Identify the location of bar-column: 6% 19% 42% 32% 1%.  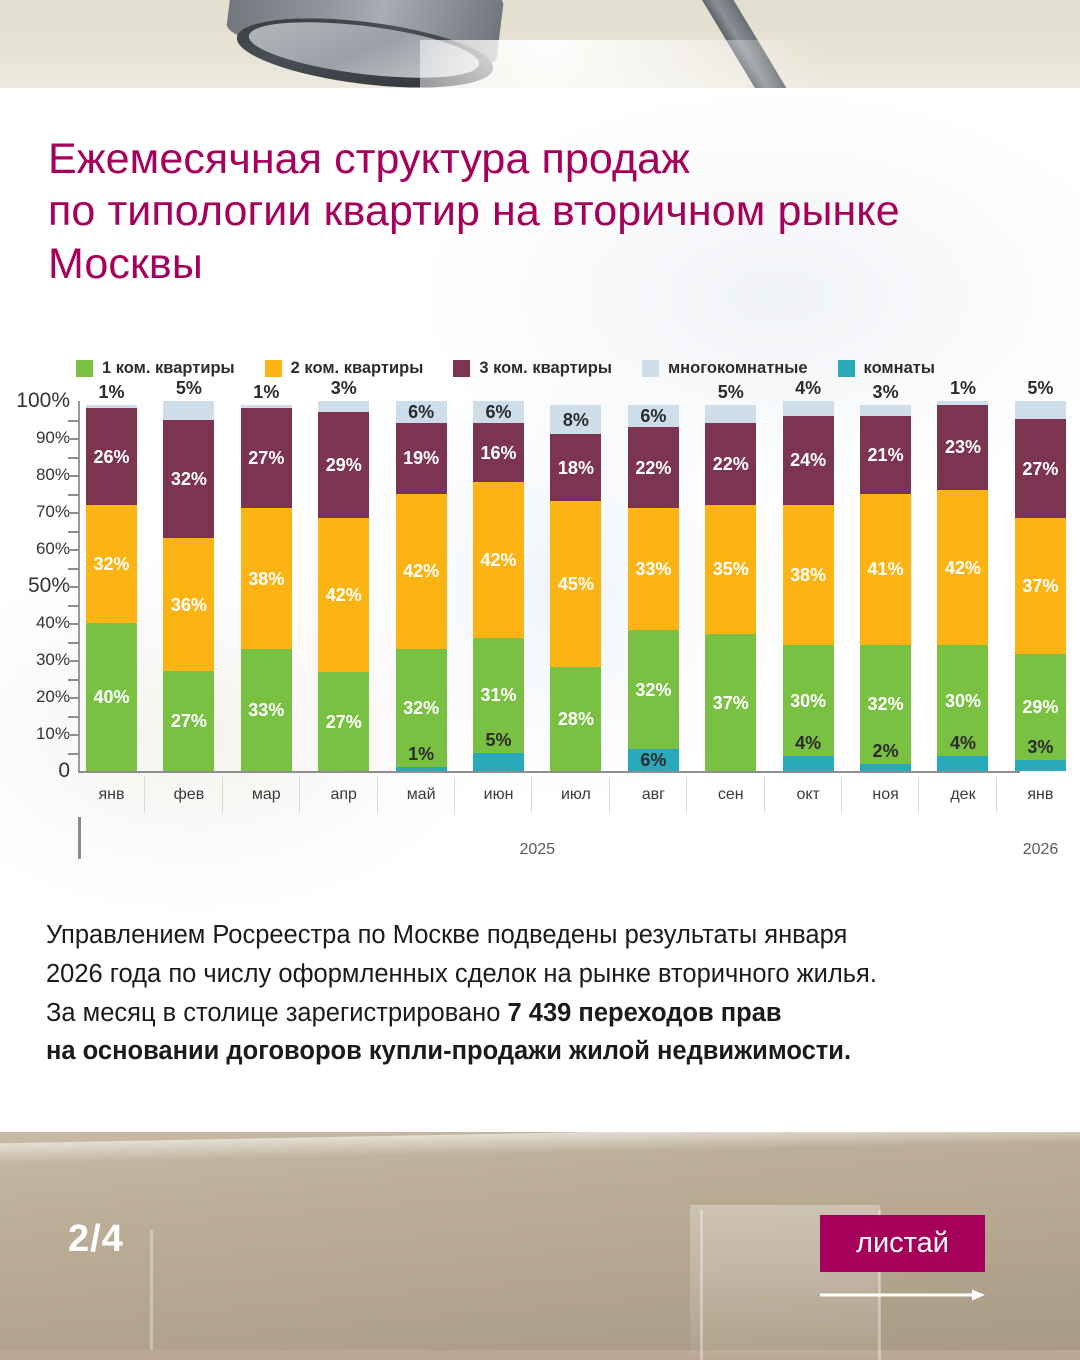
(421, 586).